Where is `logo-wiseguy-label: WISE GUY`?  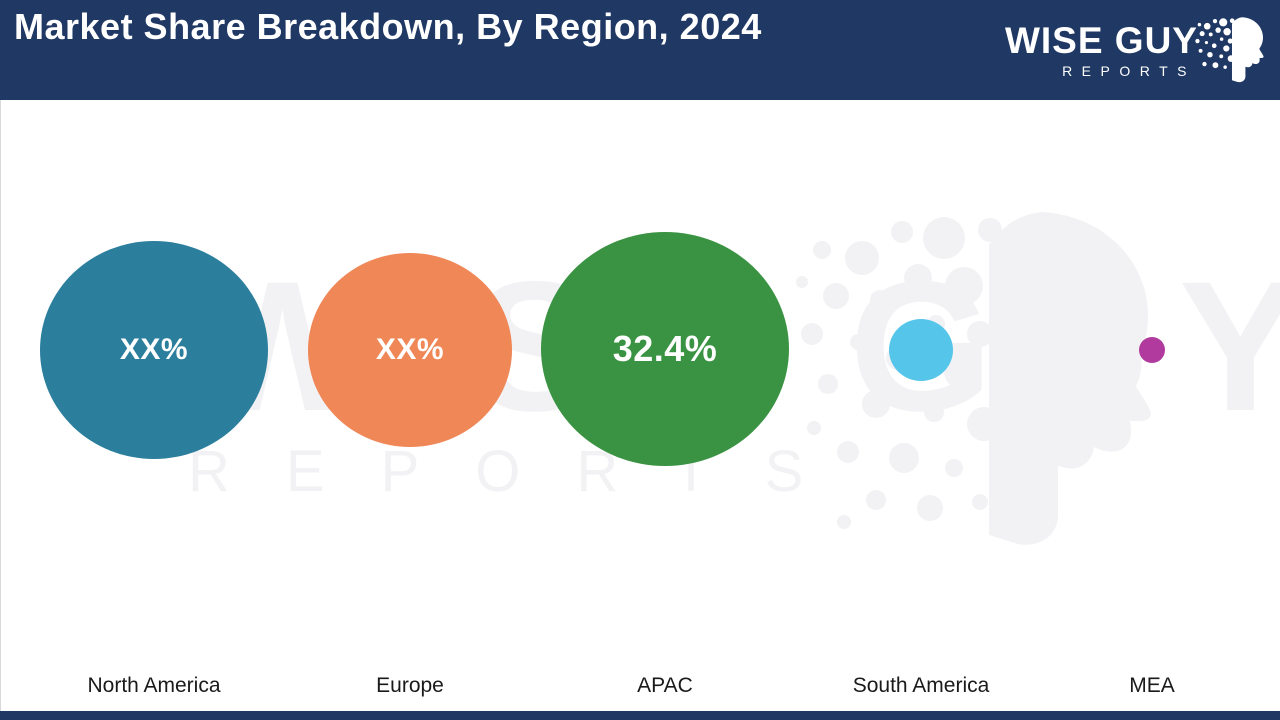
logo-wiseguy-label: WISE GUY is located at coordinates (1101, 40).